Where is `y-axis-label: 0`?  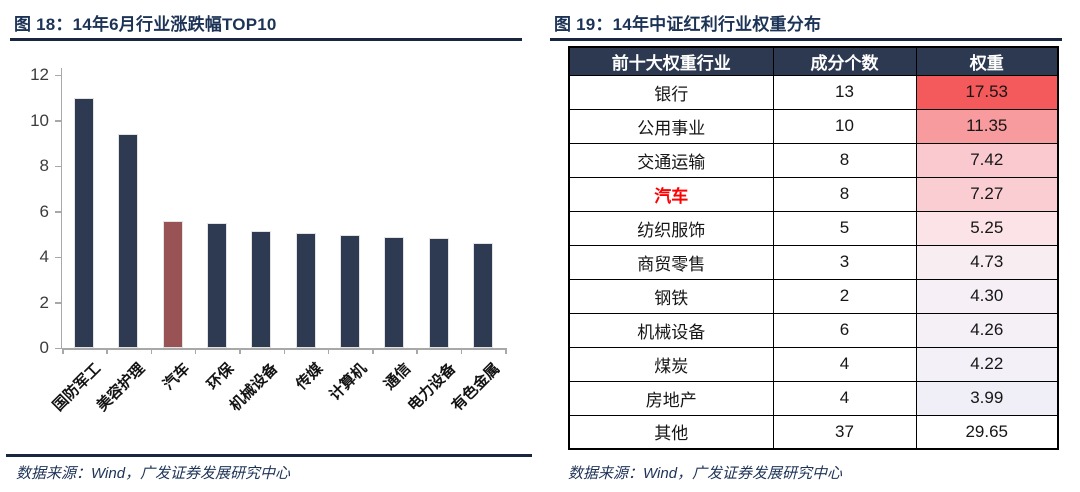 y-axis-label: 0 is located at coordinates (44, 347).